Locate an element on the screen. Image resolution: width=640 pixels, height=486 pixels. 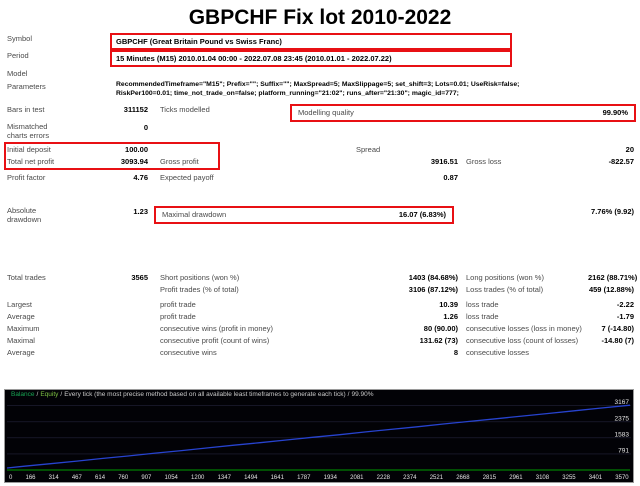
x-axis-tick: 614 is located at coordinates (100, 478).